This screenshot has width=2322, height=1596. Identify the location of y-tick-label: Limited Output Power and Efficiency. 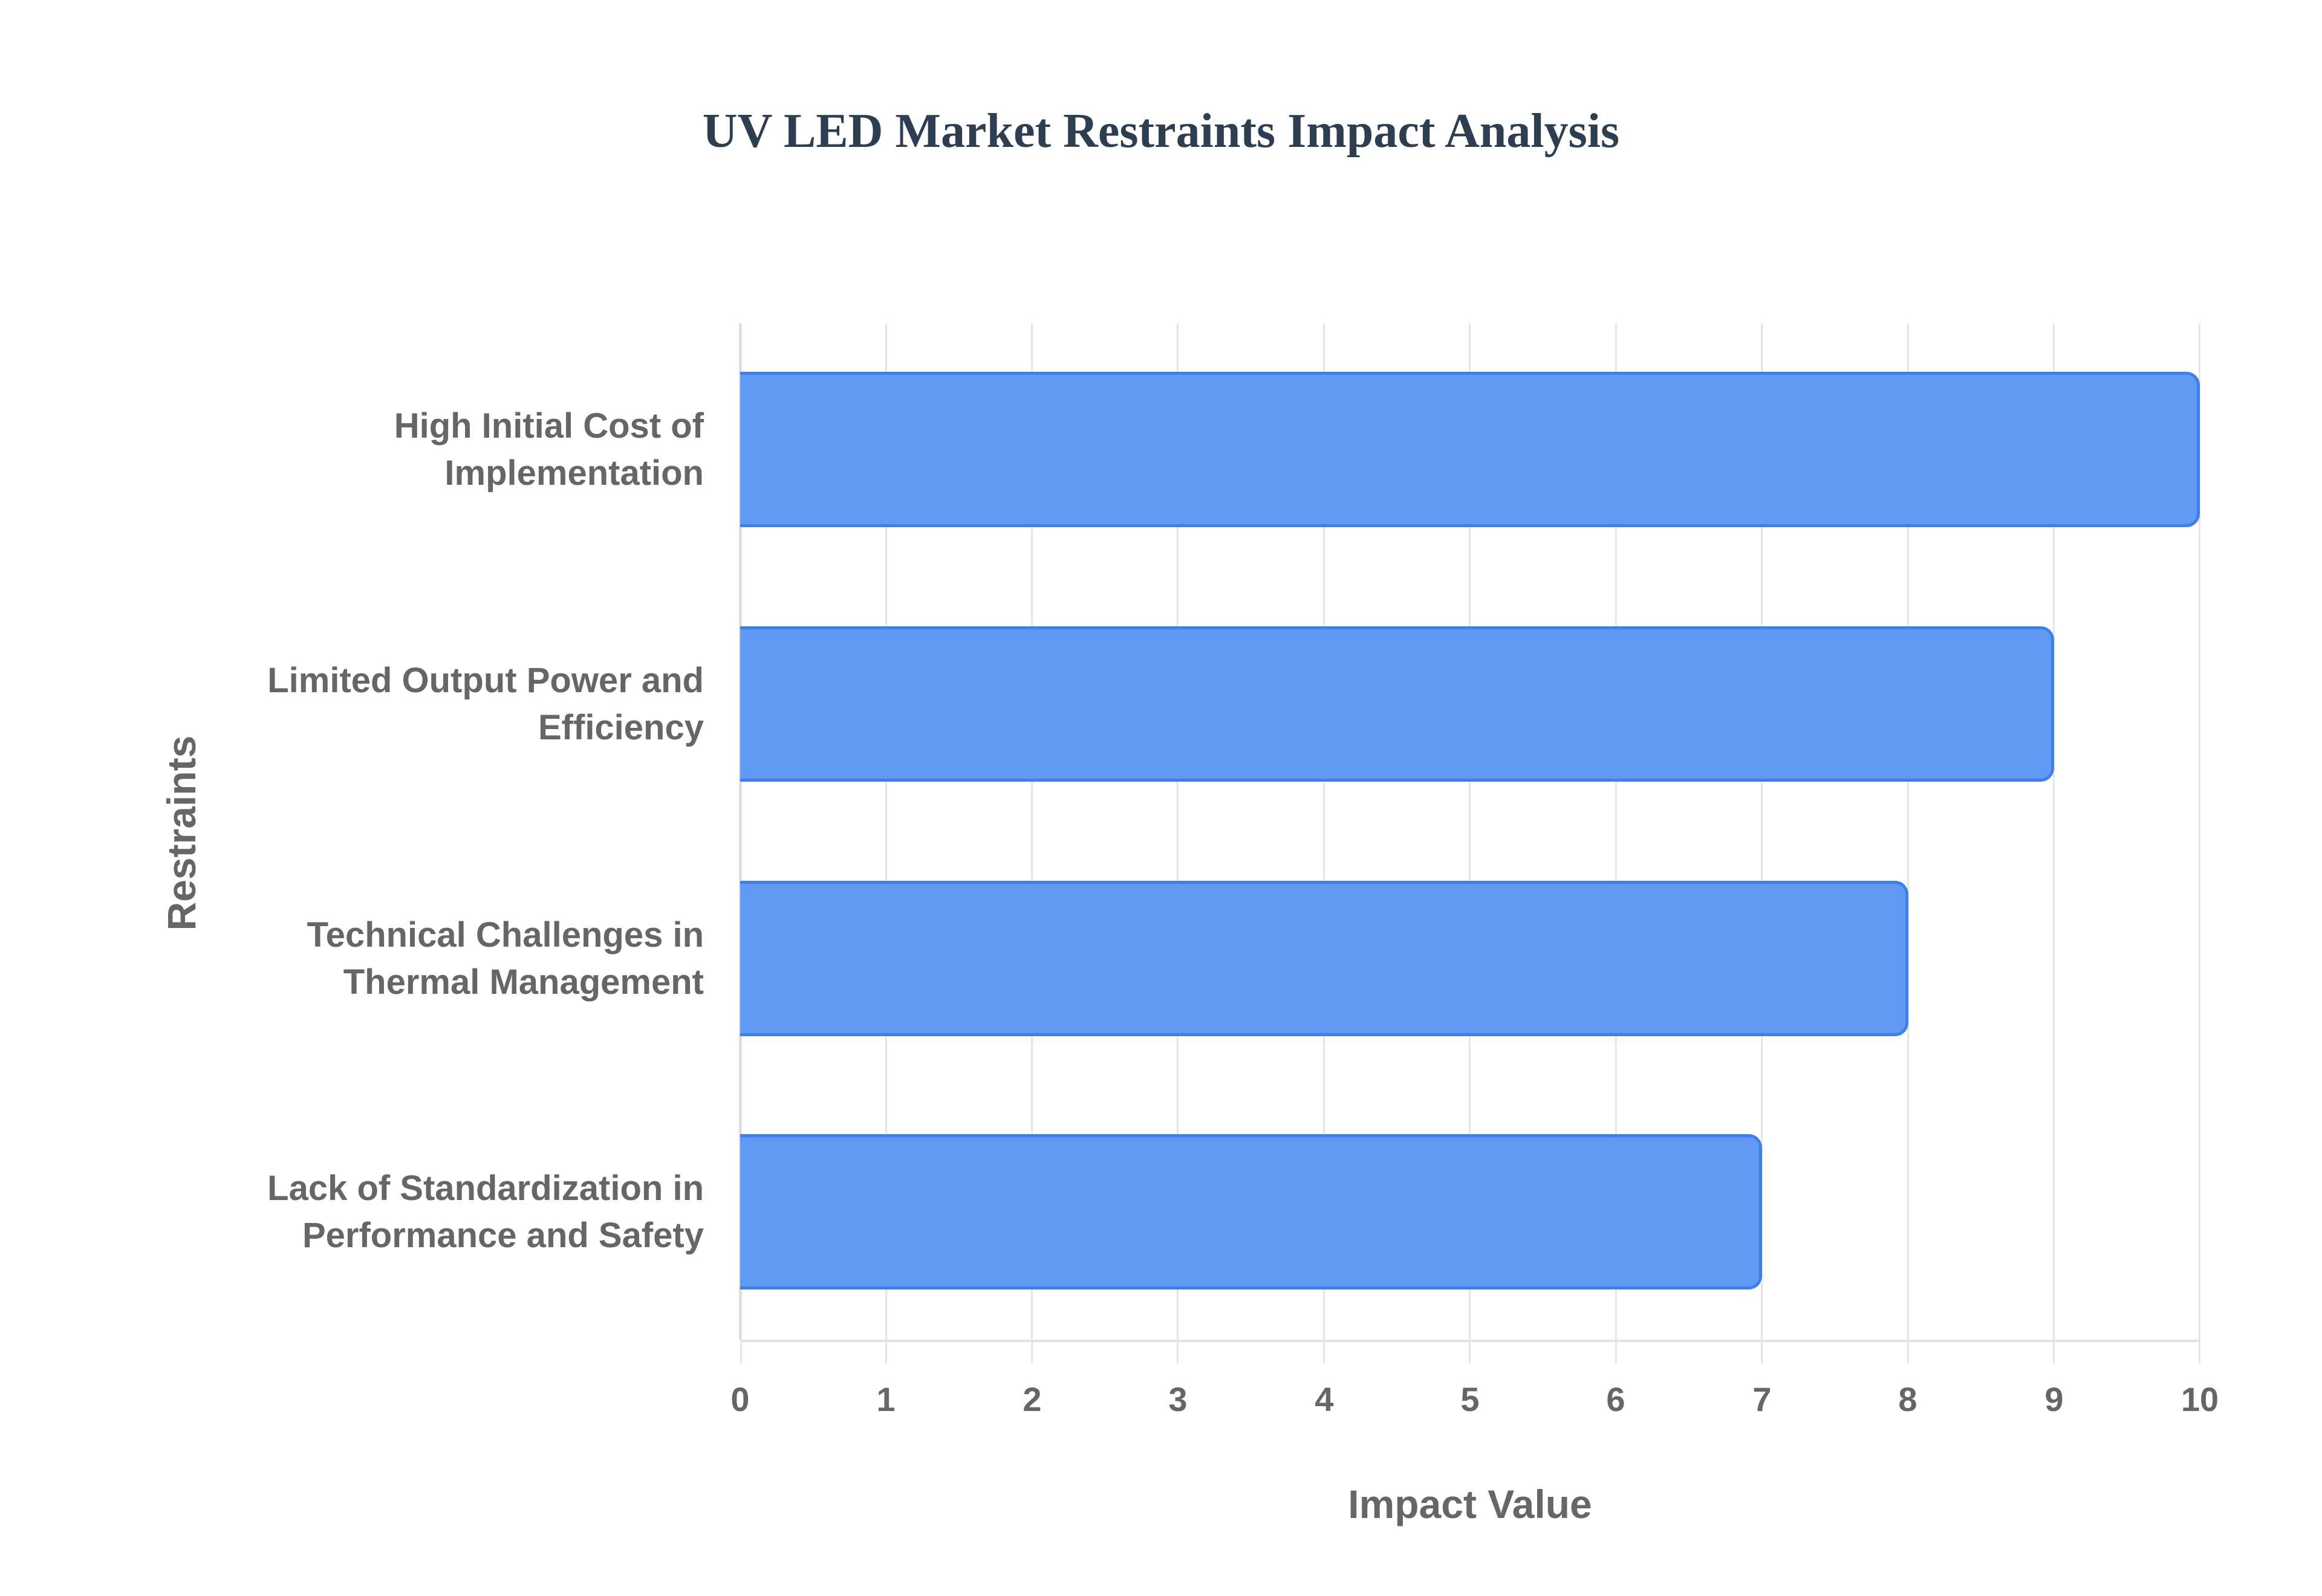
(432, 704).